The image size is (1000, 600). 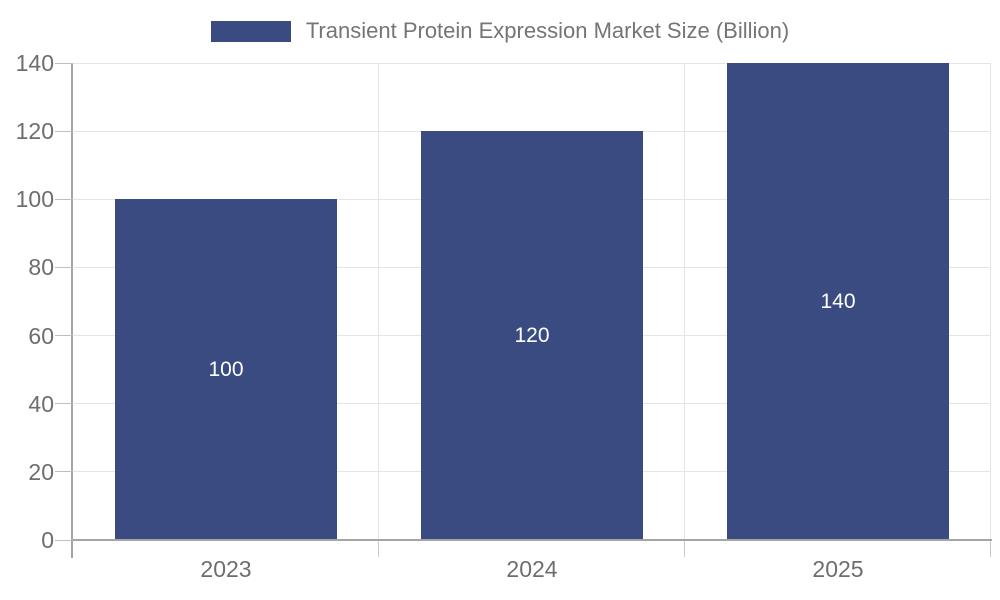 I want to click on x-tick-label-2023: 2023, so click(x=226, y=569).